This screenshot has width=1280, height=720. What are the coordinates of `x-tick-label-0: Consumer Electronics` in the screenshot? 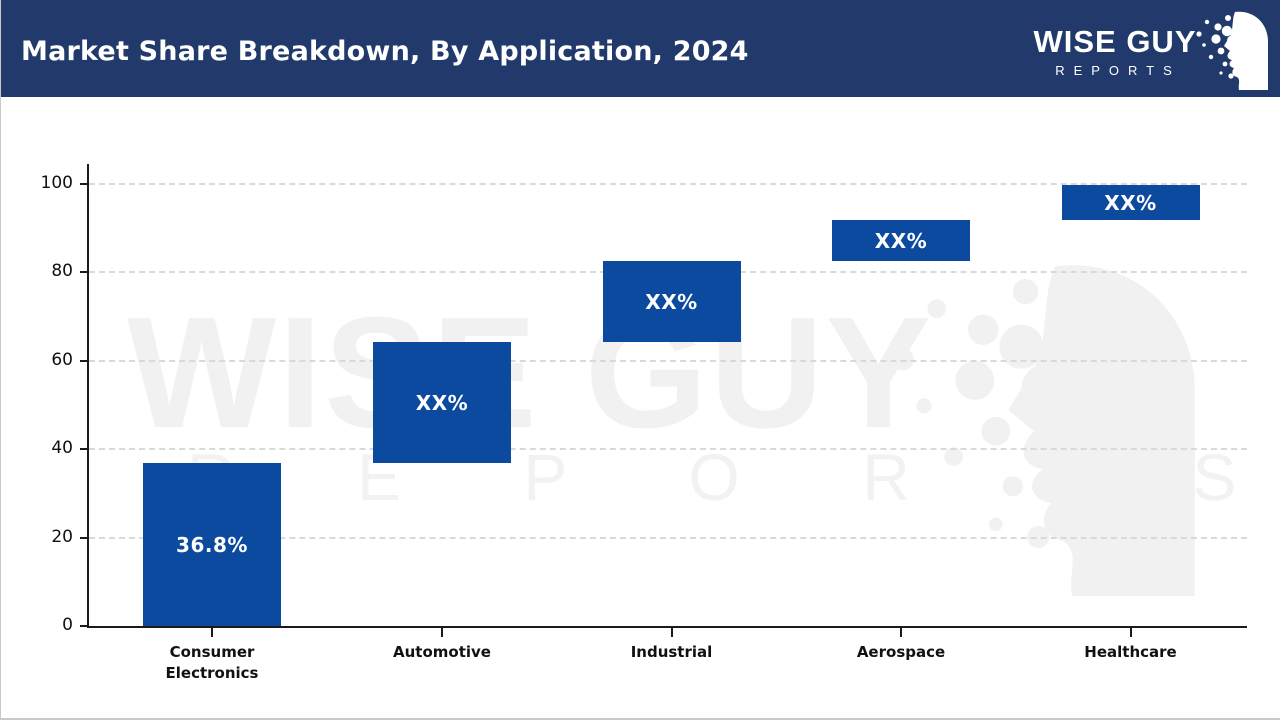 It's located at (212, 662).